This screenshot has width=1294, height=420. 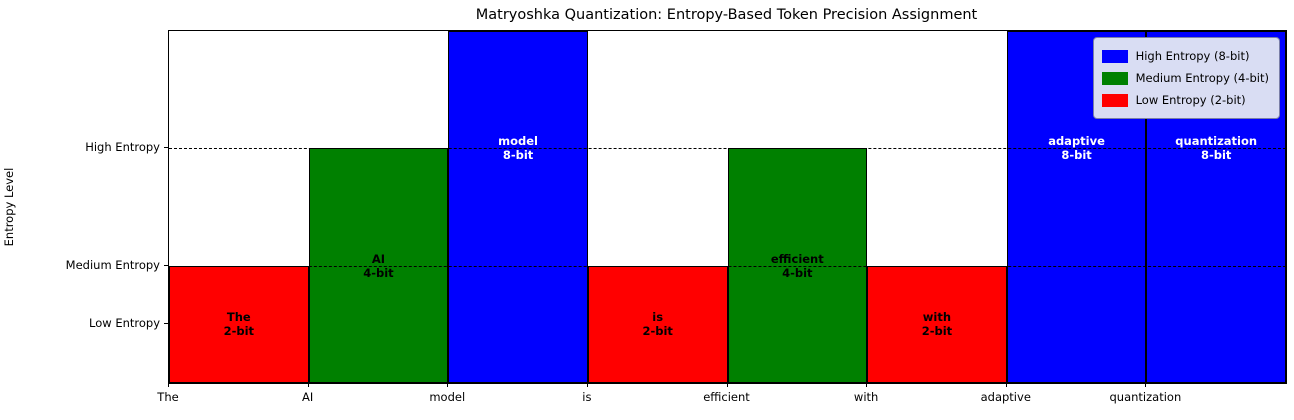 What do you see at coordinates (168, 397) in the screenshot?
I see `xtick-label-0-the: The` at bounding box center [168, 397].